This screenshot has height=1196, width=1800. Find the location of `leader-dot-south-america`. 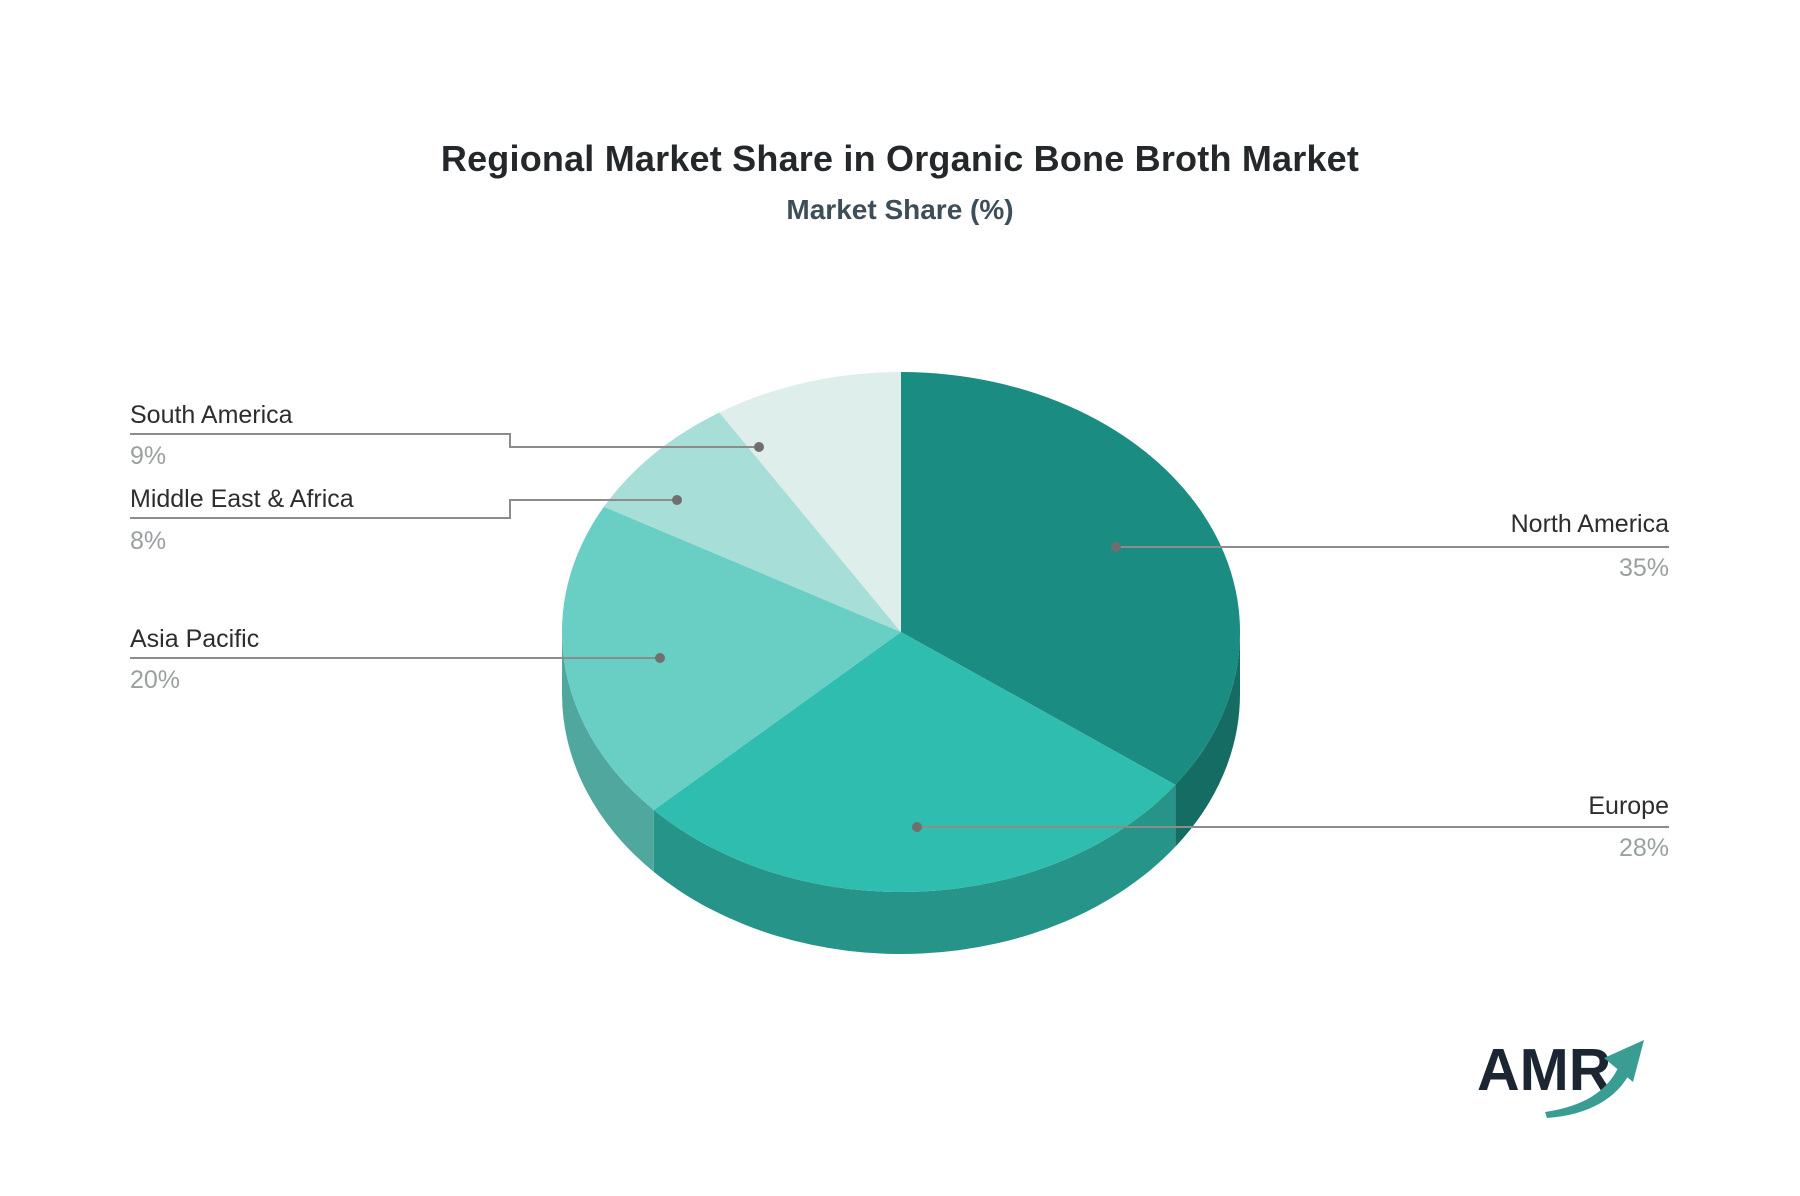

leader-dot-south-america is located at coordinates (759, 447).